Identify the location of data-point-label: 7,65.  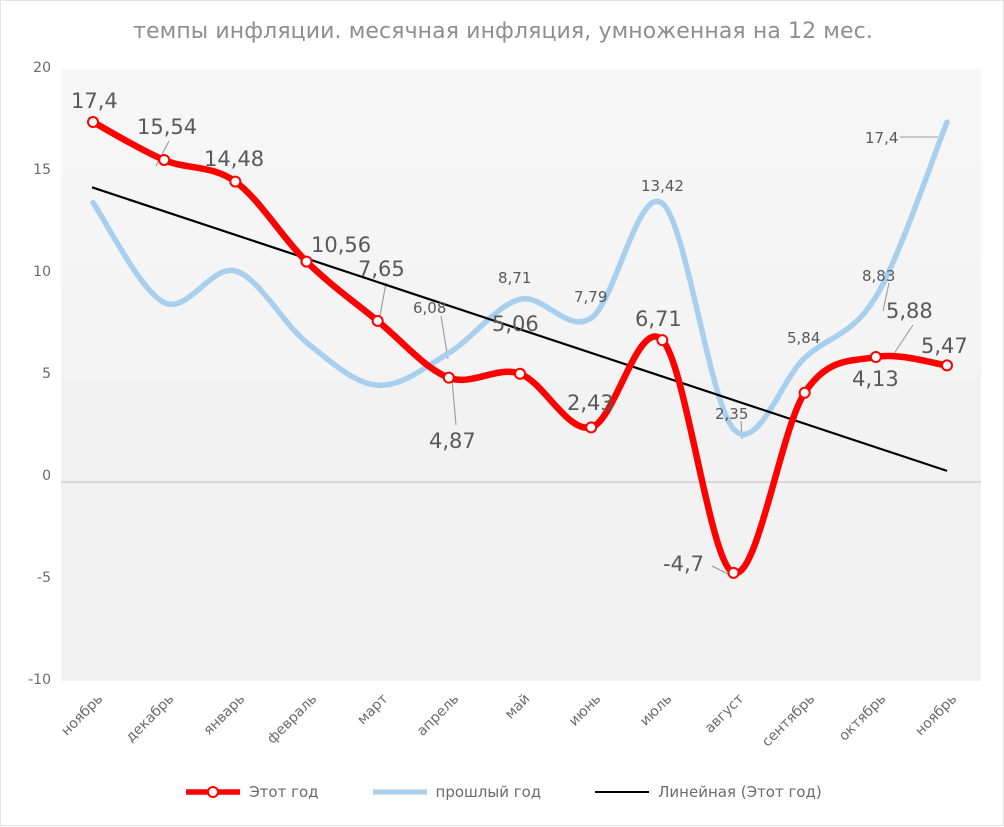
(381, 269).